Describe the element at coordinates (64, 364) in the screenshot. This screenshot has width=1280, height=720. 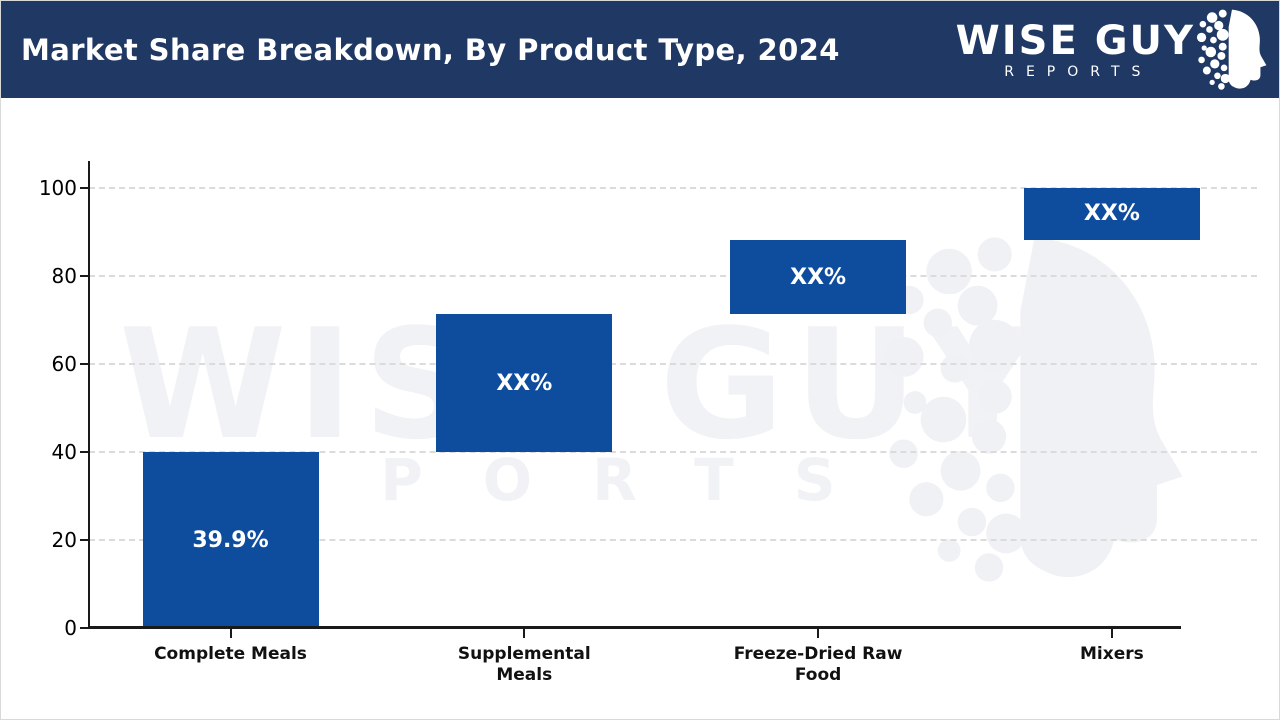
I see `y-tick-label-60: 60` at that location.